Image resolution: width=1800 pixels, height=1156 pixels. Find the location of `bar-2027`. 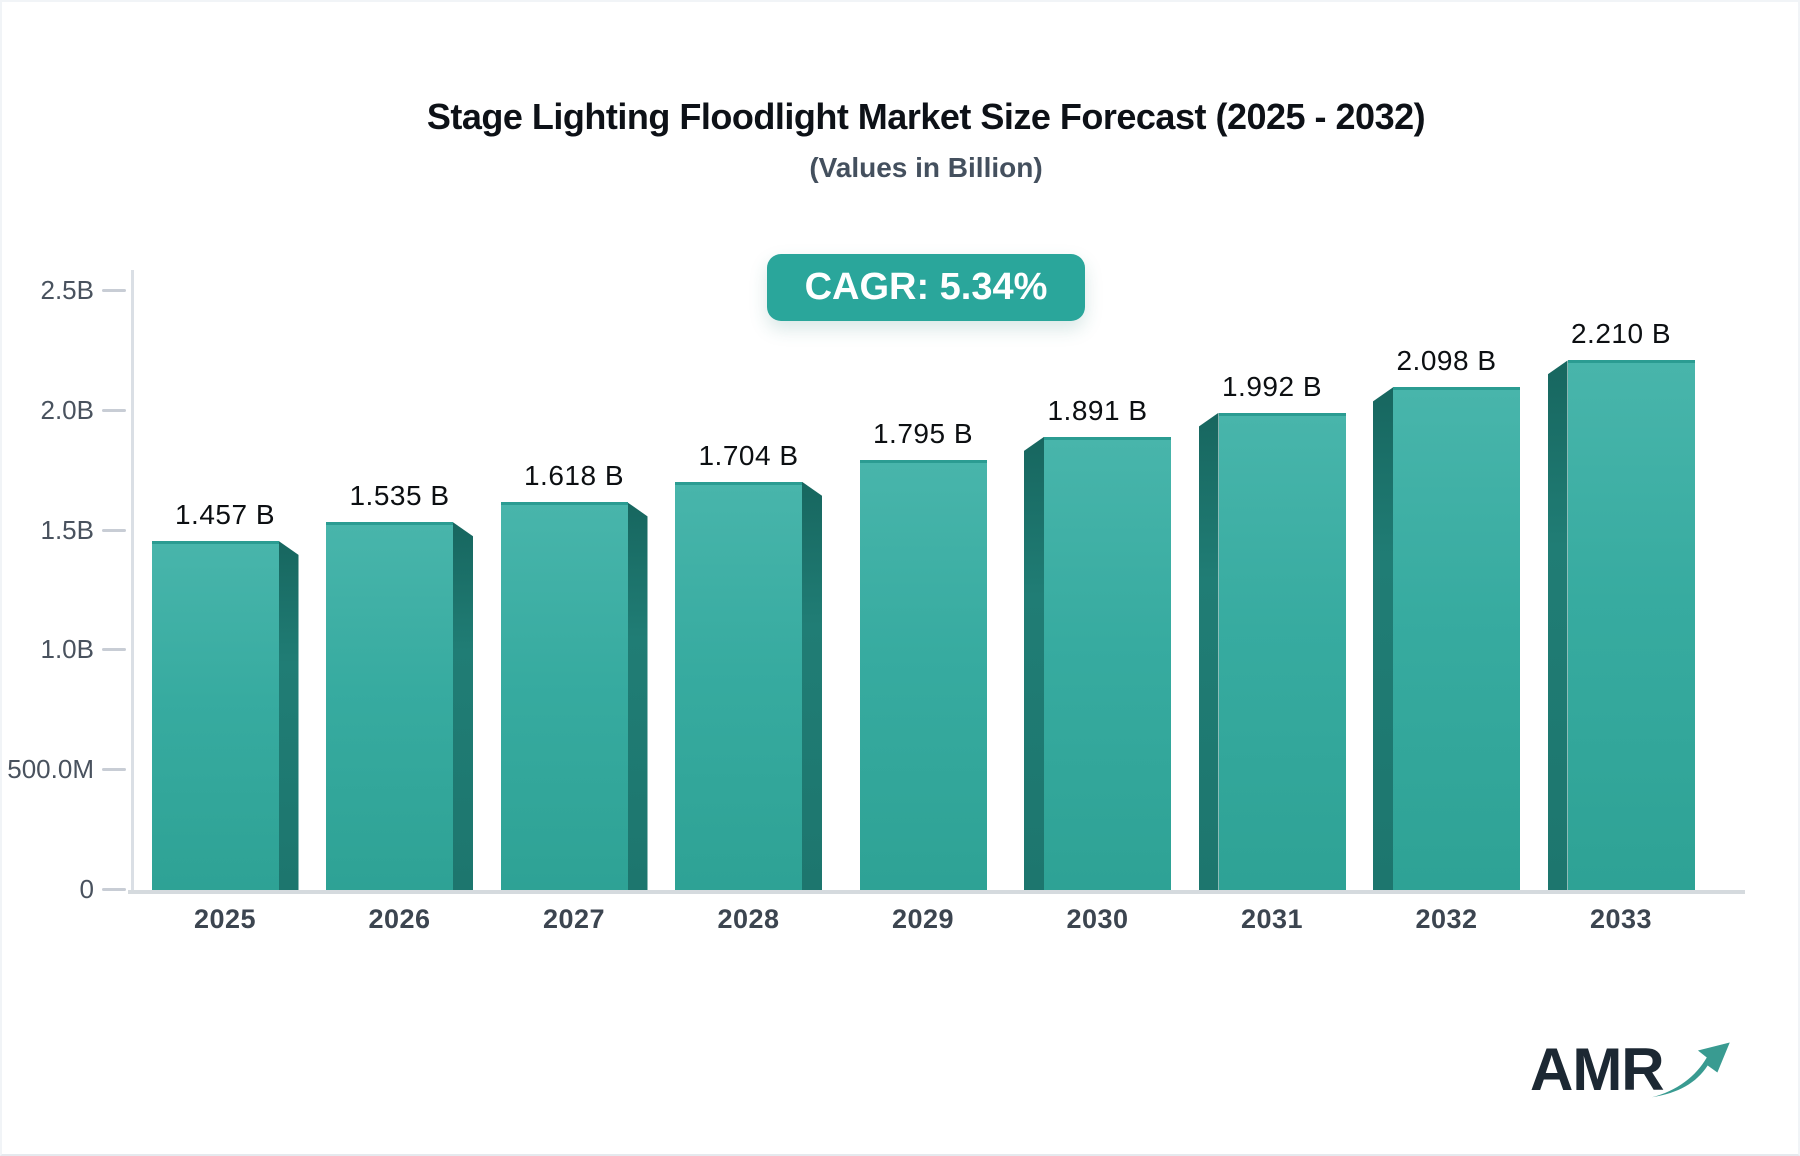

bar-2027 is located at coordinates (574, 696).